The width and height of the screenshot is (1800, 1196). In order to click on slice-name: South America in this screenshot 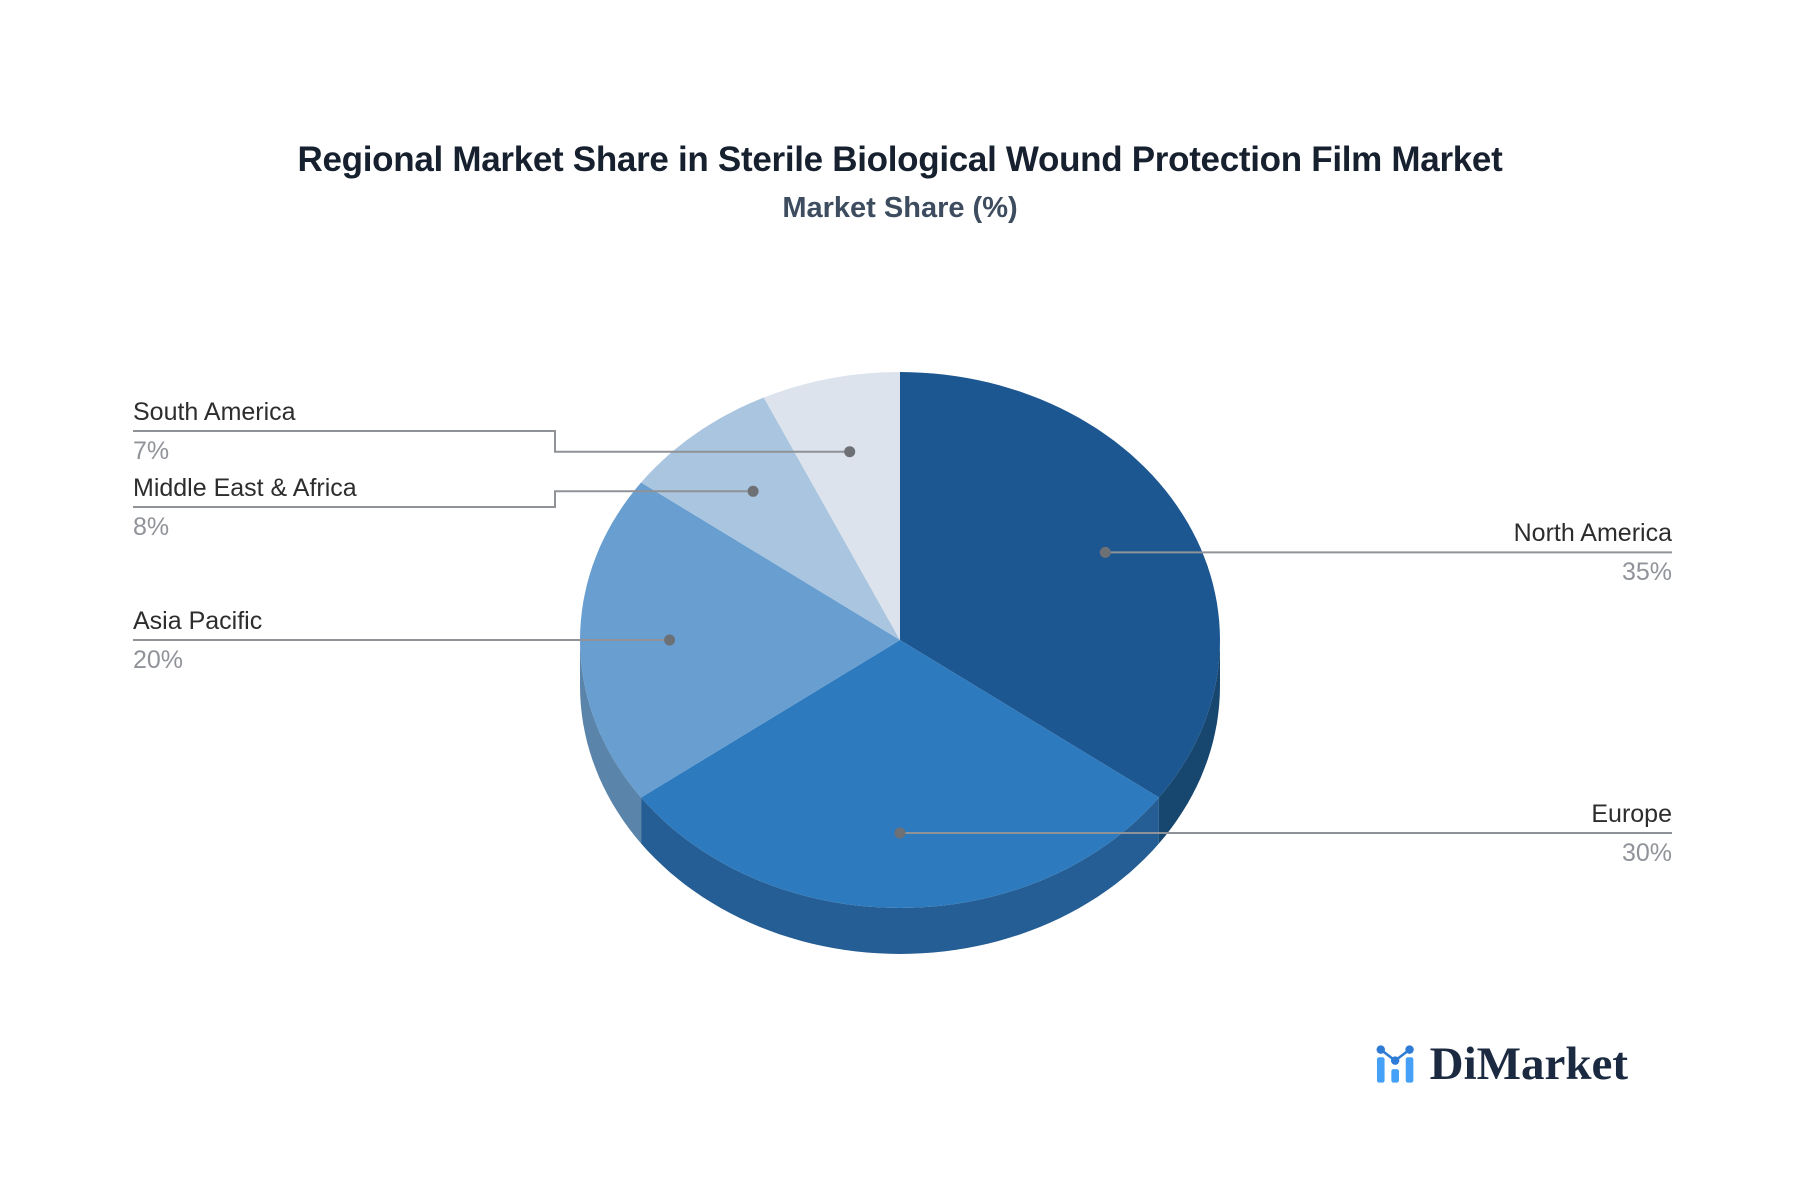, I will do `click(214, 412)`.